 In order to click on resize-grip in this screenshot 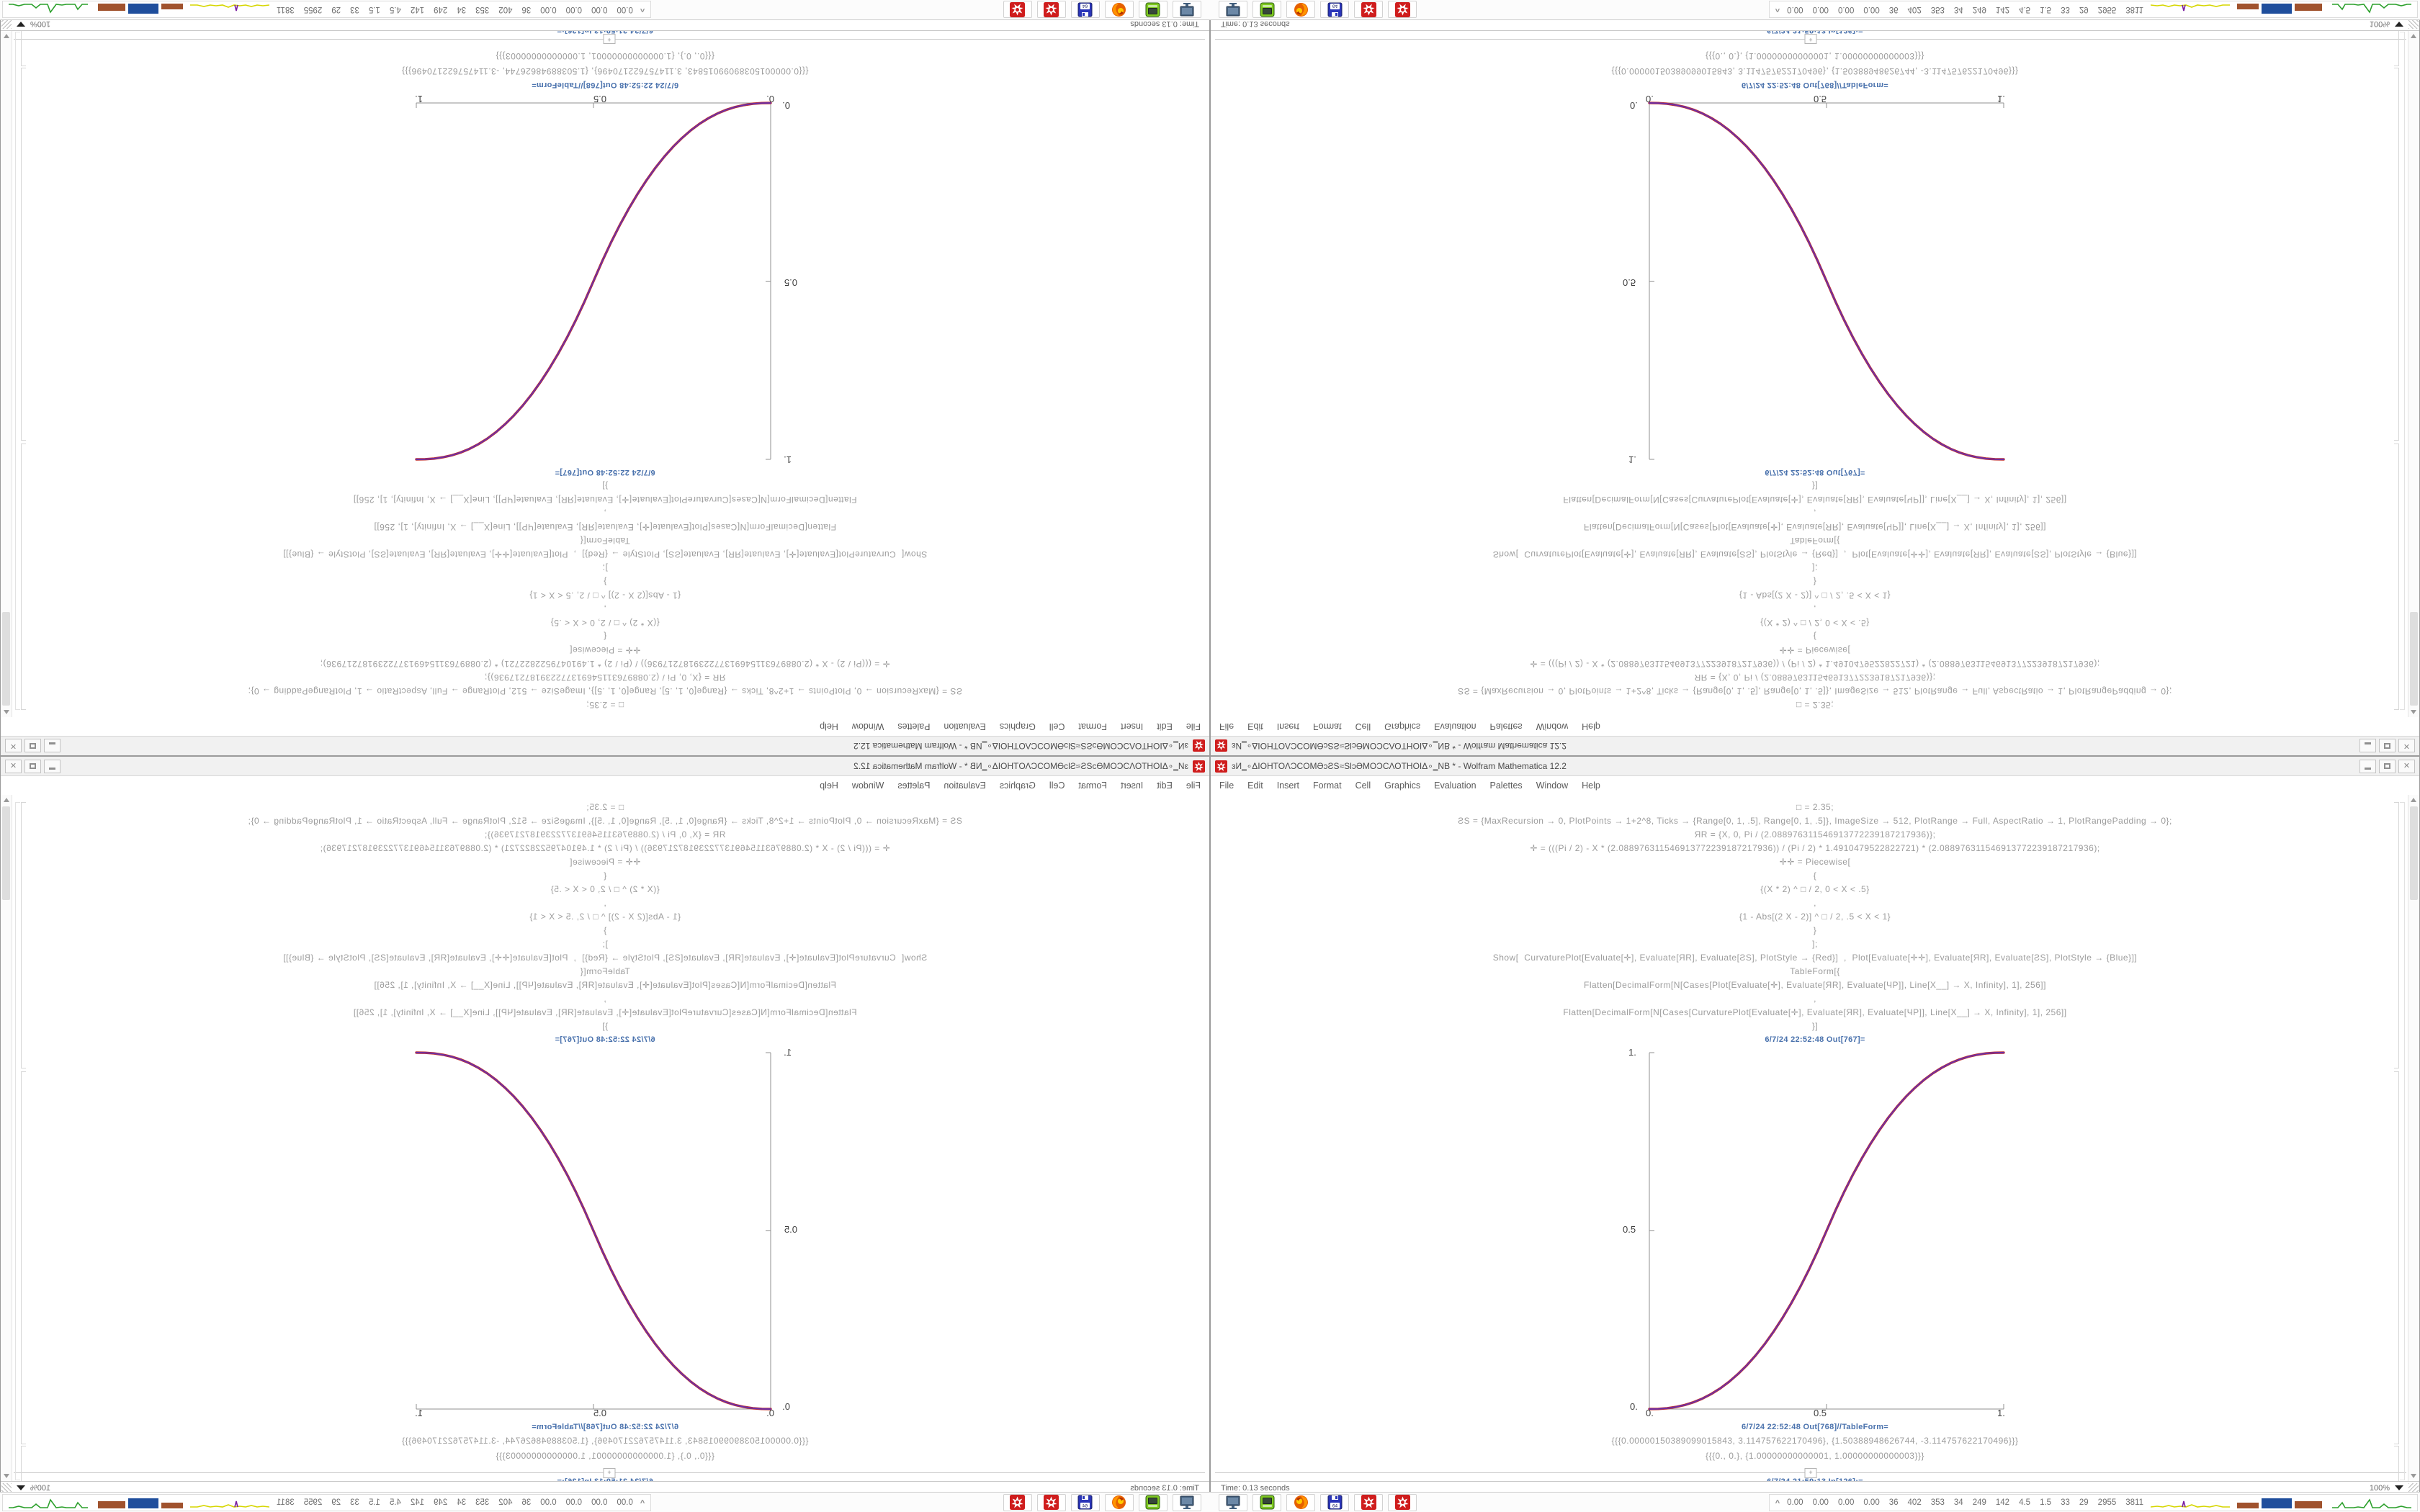, I will do `click(2413, 24)`.